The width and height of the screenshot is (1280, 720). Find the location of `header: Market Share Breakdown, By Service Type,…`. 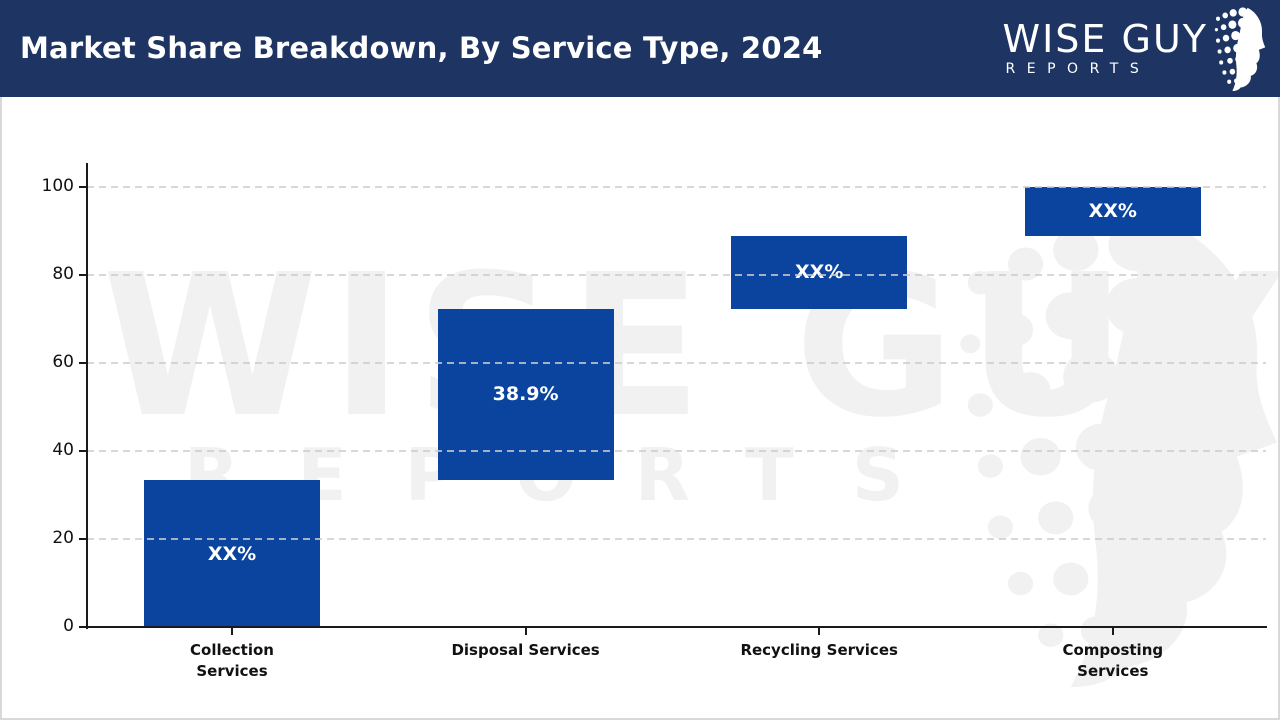

header: Market Share Breakdown, By Service Type,… is located at coordinates (640, 48).